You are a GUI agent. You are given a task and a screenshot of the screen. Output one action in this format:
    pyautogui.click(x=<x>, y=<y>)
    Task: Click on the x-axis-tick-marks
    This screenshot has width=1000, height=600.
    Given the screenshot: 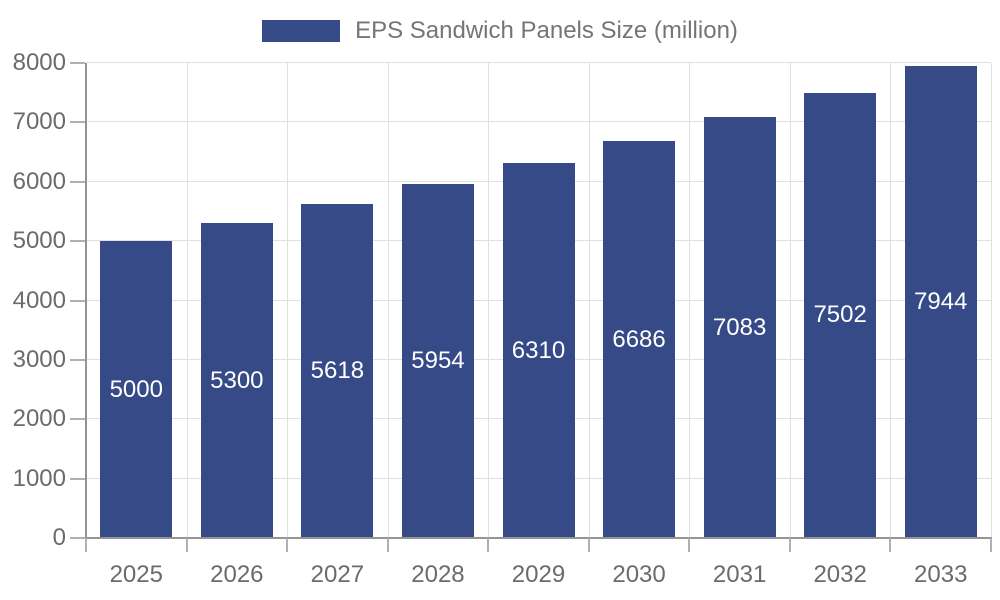 What is the action you would take?
    pyautogui.click(x=538, y=545)
    